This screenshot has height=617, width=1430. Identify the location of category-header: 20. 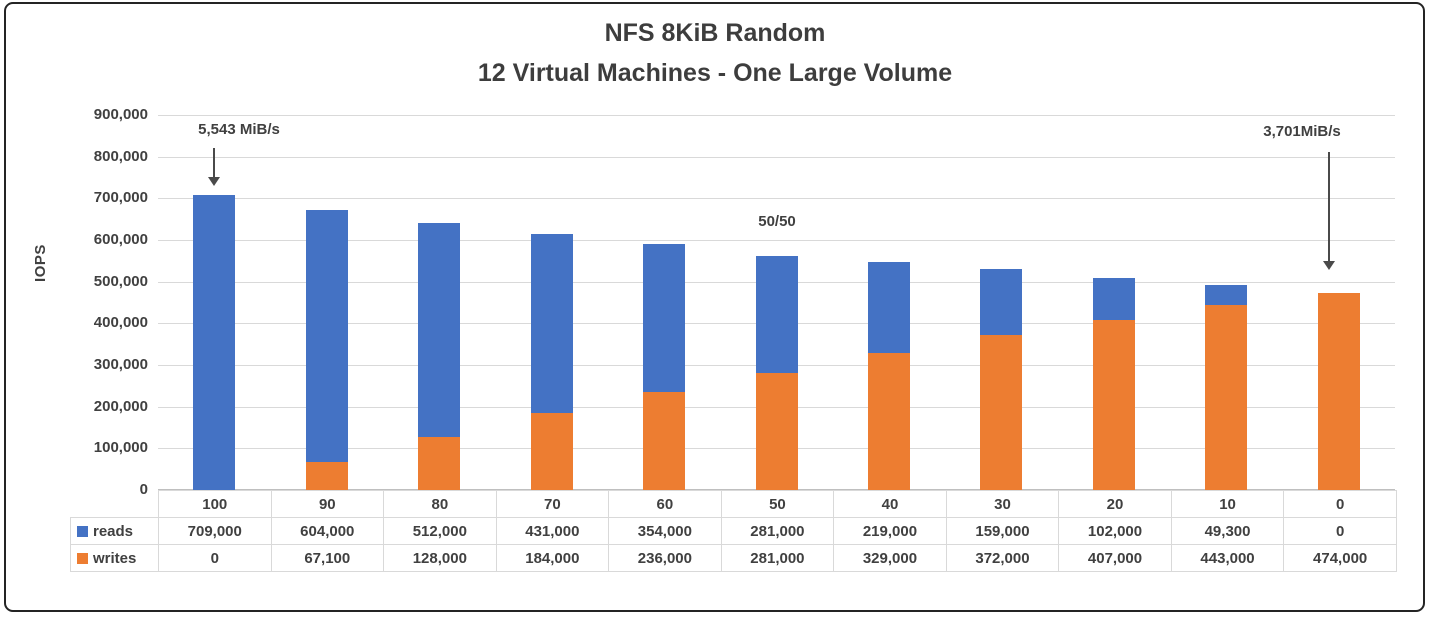
(1115, 504).